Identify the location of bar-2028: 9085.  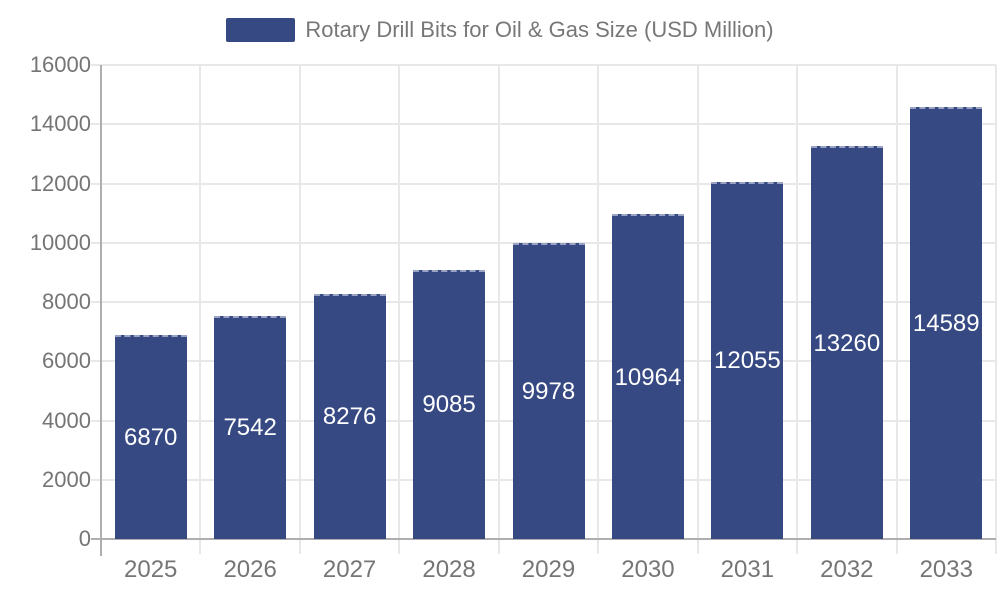
(449, 404).